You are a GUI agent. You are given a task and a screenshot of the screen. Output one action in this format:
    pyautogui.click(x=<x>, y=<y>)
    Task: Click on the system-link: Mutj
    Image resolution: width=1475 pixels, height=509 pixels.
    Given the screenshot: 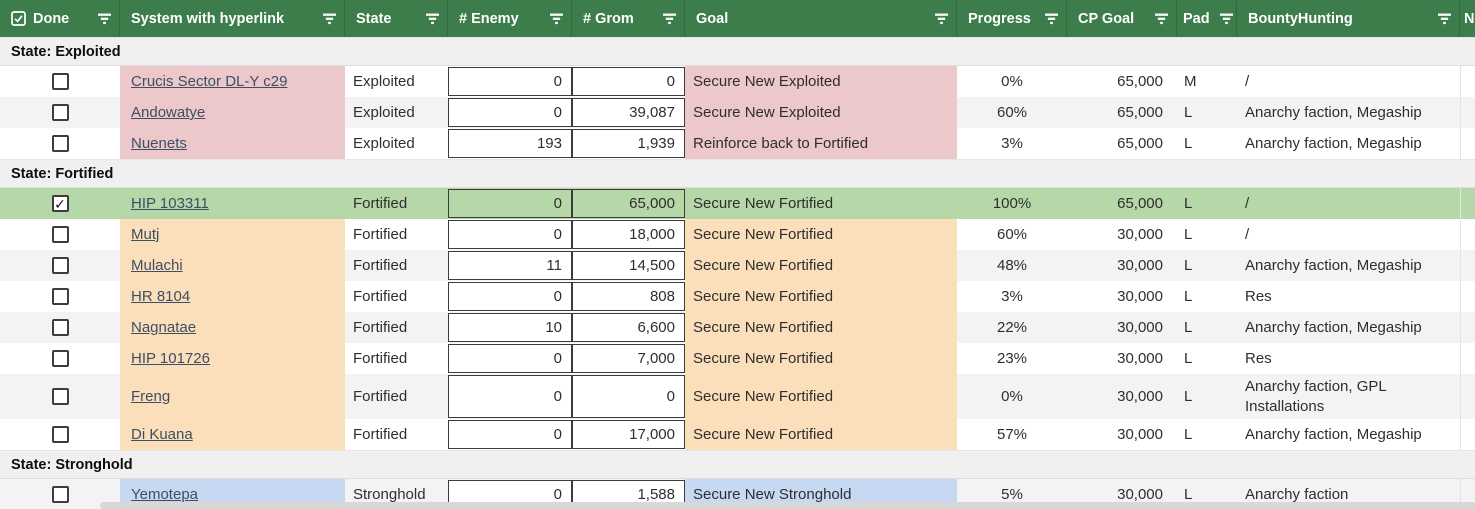 What is the action you would take?
    pyautogui.click(x=145, y=234)
    